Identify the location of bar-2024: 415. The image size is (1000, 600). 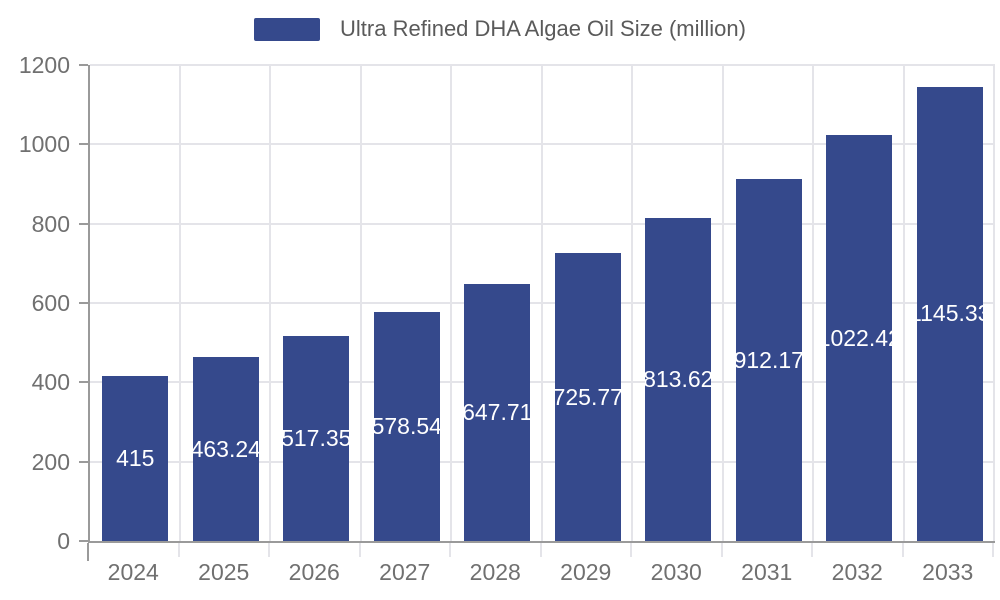
(135, 458).